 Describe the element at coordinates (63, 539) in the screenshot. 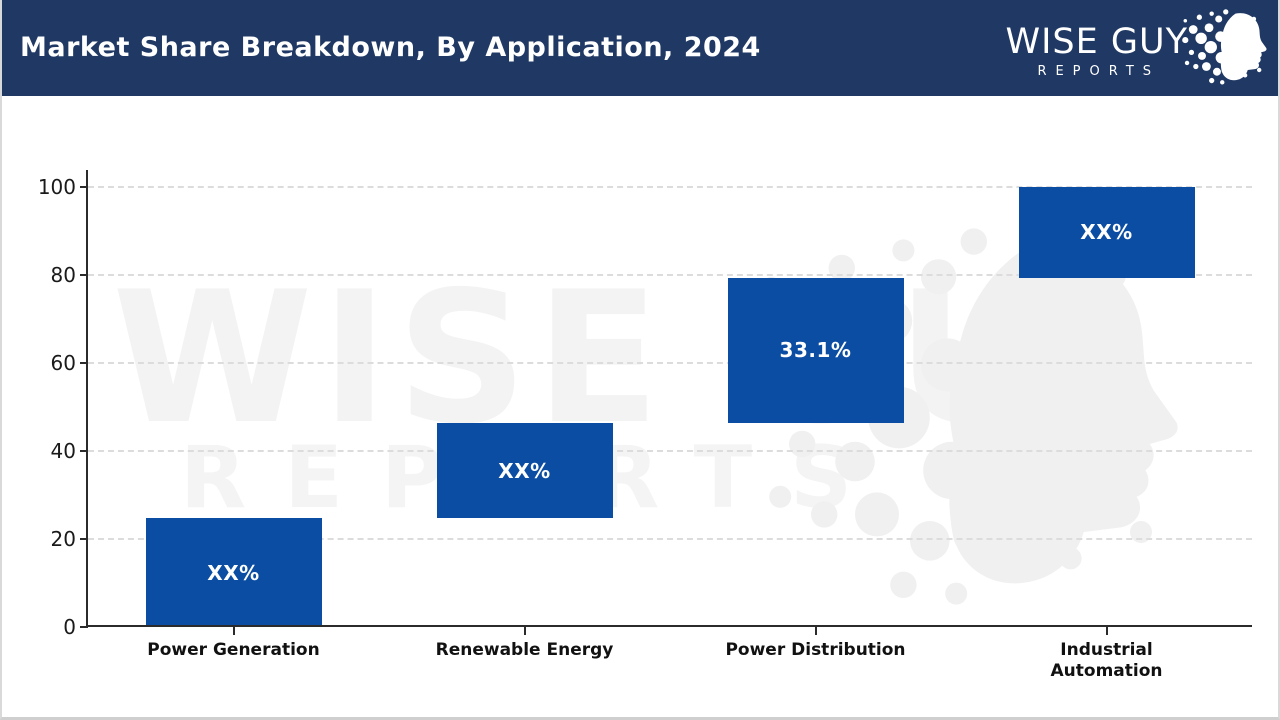

I see `y-tick-label: 20` at that location.